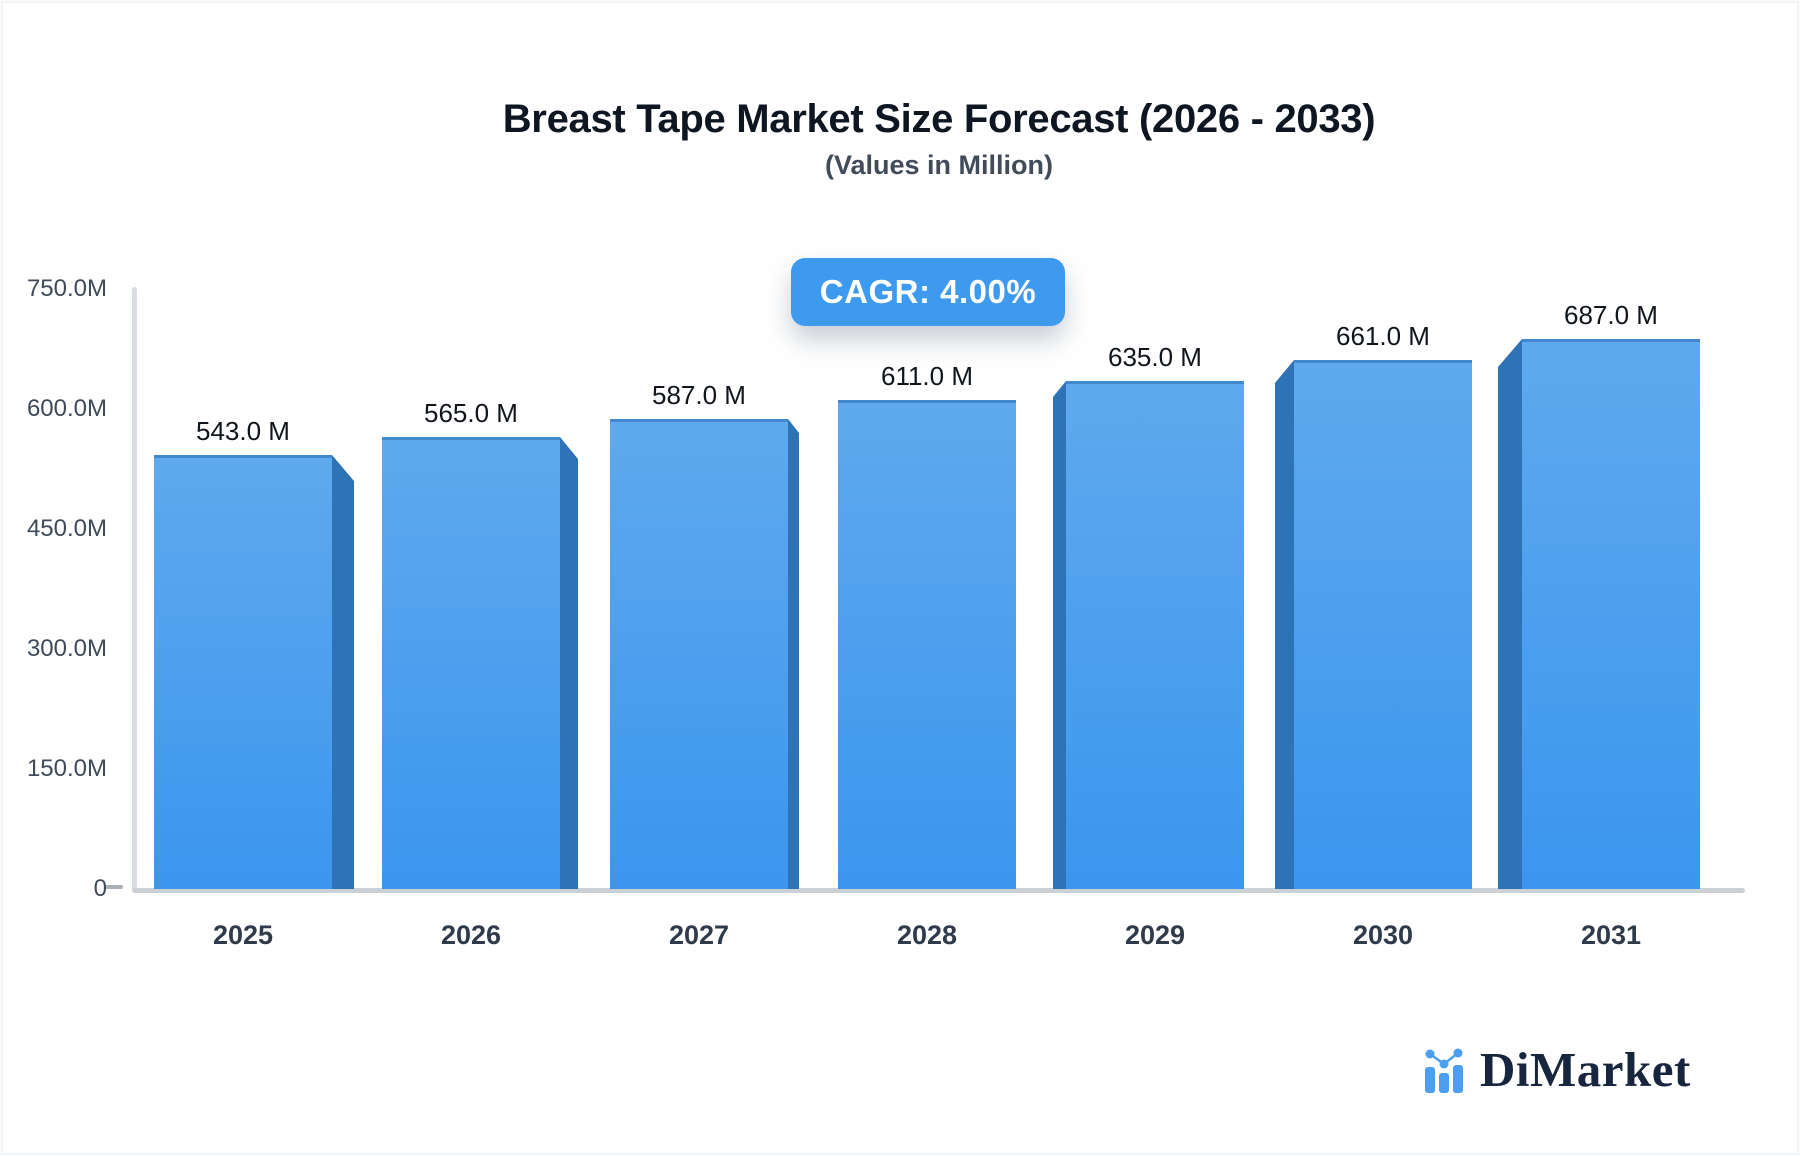  I want to click on bar-value-label: 687.0 M, so click(1611, 315).